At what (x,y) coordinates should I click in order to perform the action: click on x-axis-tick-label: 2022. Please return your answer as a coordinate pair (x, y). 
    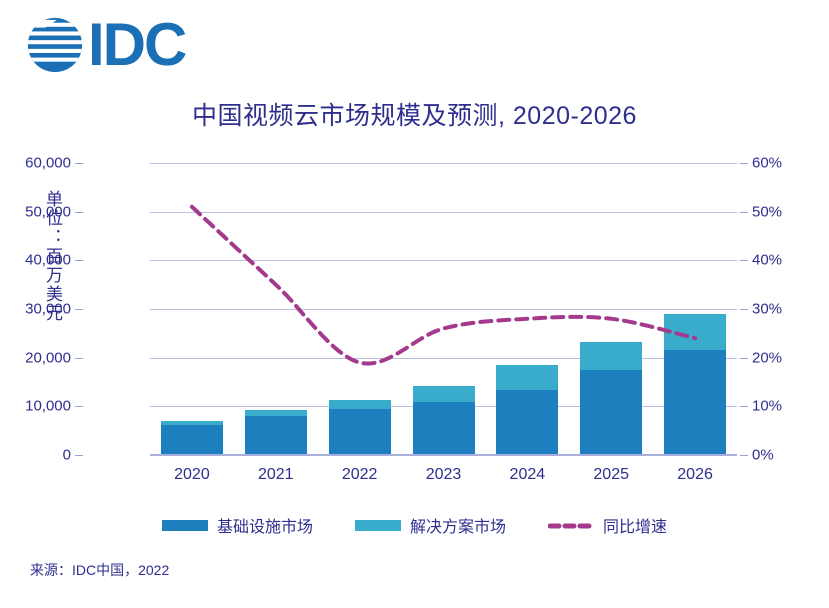
    Looking at the image, I should click on (359, 474).